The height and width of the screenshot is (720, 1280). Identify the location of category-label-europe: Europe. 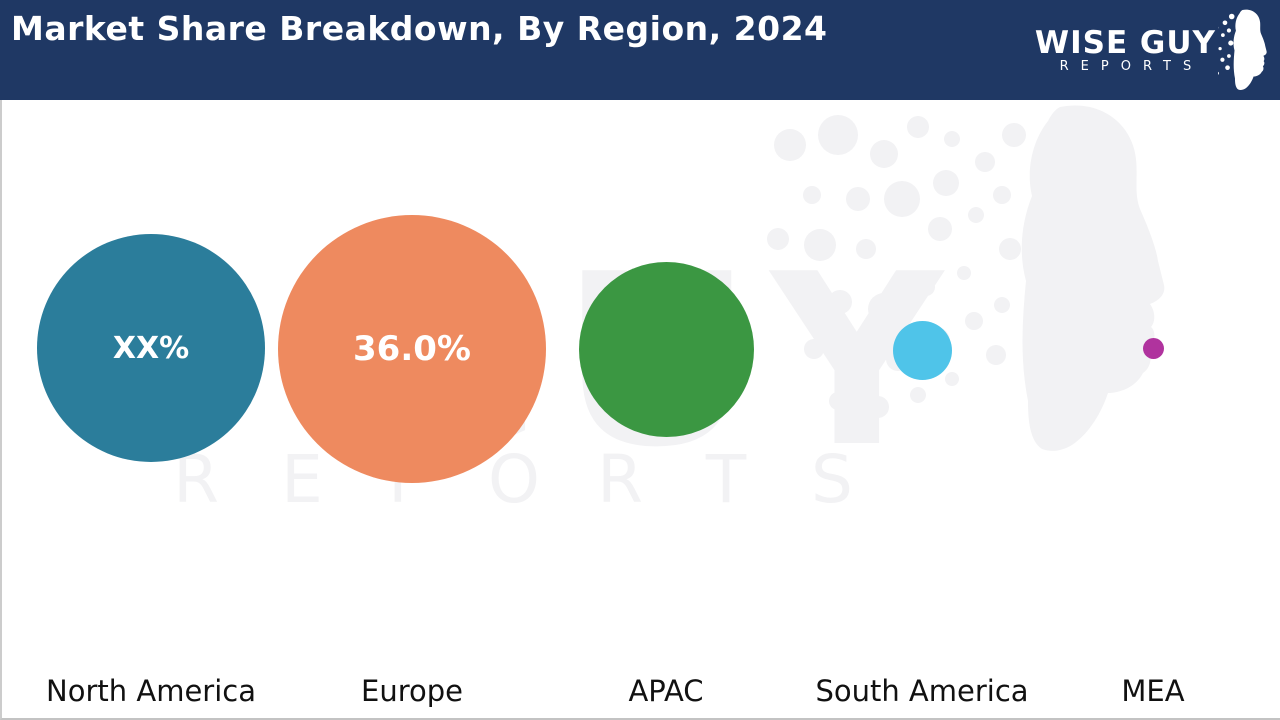
(412, 691).